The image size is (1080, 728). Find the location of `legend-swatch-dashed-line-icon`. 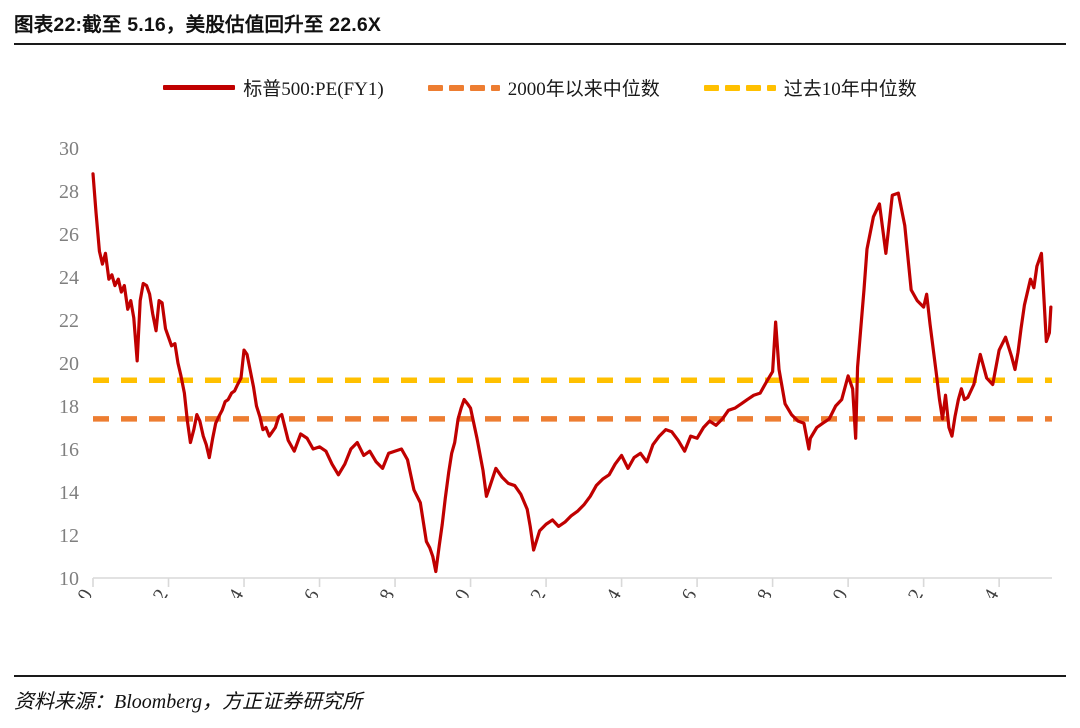

legend-swatch-dashed-line-icon is located at coordinates (463, 87).